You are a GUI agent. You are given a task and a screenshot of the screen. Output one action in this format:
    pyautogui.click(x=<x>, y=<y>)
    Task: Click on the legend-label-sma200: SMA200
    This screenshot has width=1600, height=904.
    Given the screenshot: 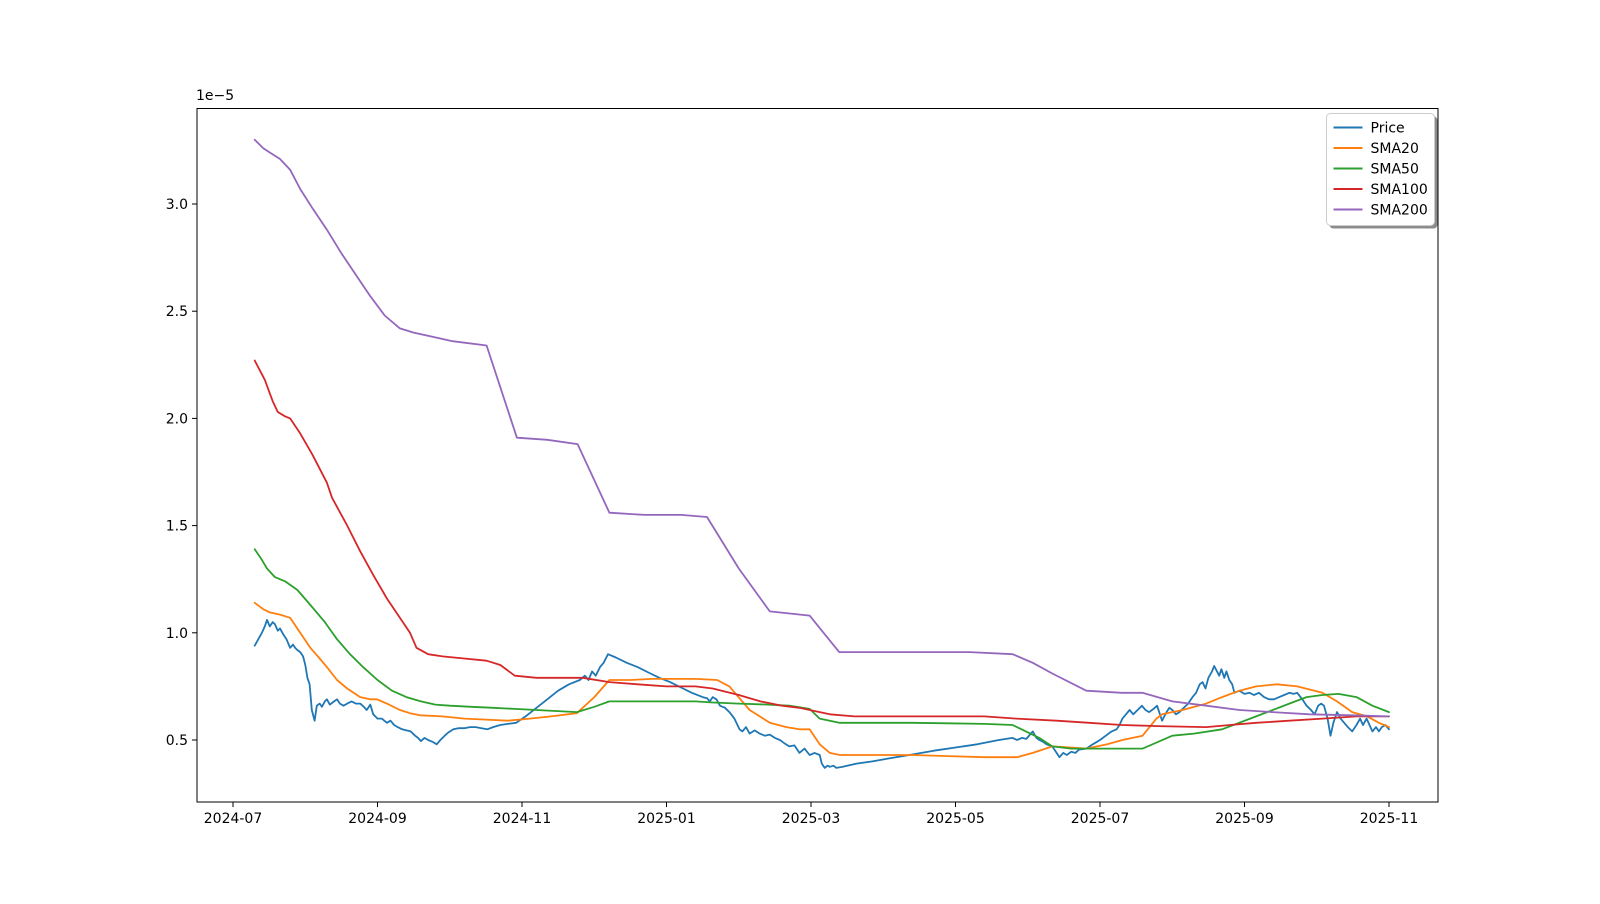 What is the action you would take?
    pyautogui.click(x=1399, y=211)
    